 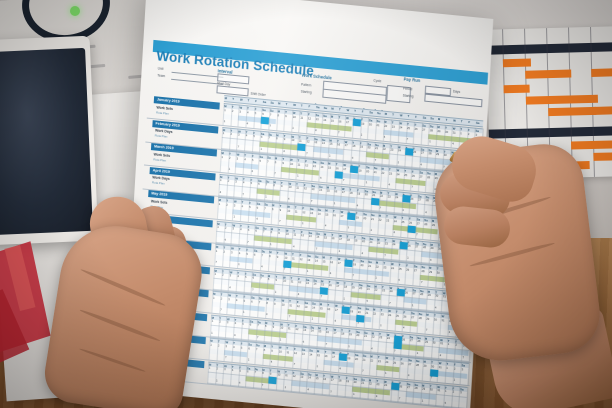 What do you see at coordinates (241, 348) in the screenshot?
I see `date-cell: 5` at bounding box center [241, 348].